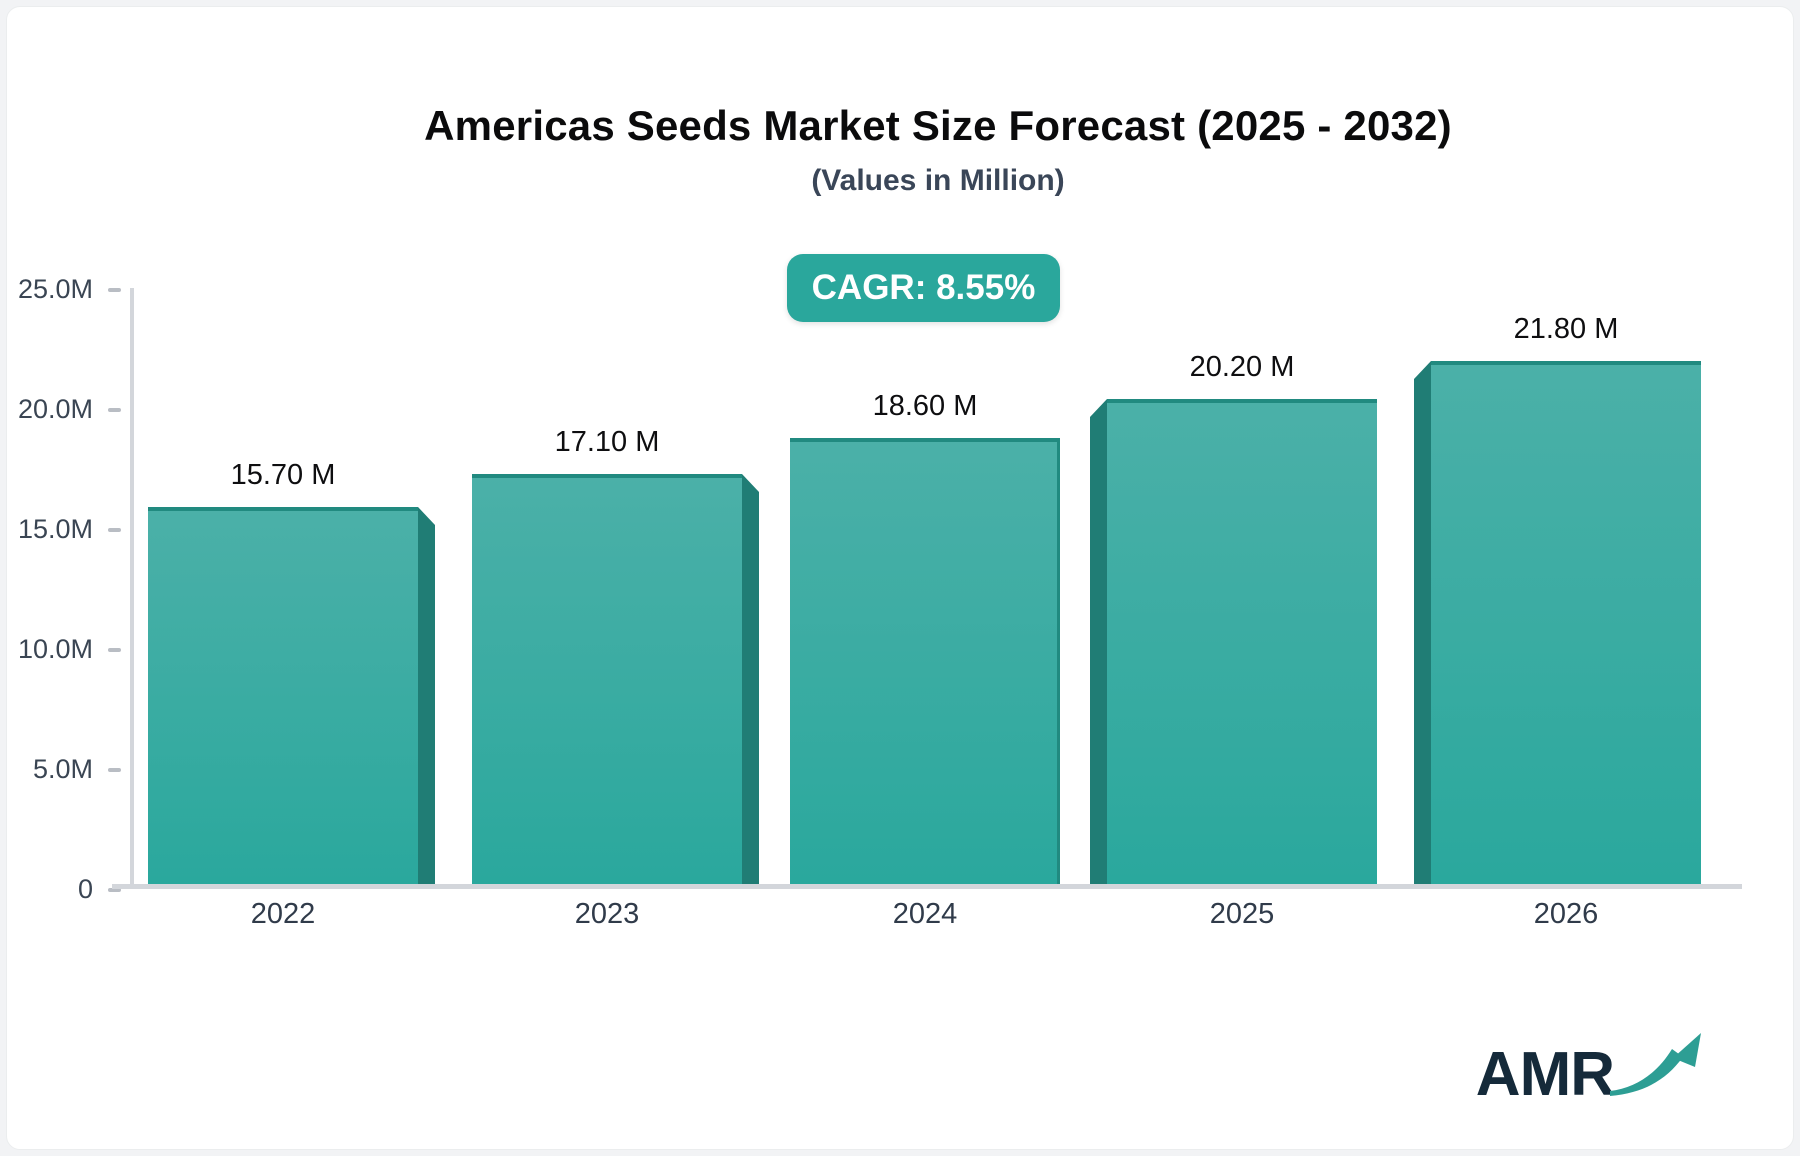 The width and height of the screenshot is (1800, 1156). I want to click on bar-value-label-2024: 18.60 M, so click(925, 406).